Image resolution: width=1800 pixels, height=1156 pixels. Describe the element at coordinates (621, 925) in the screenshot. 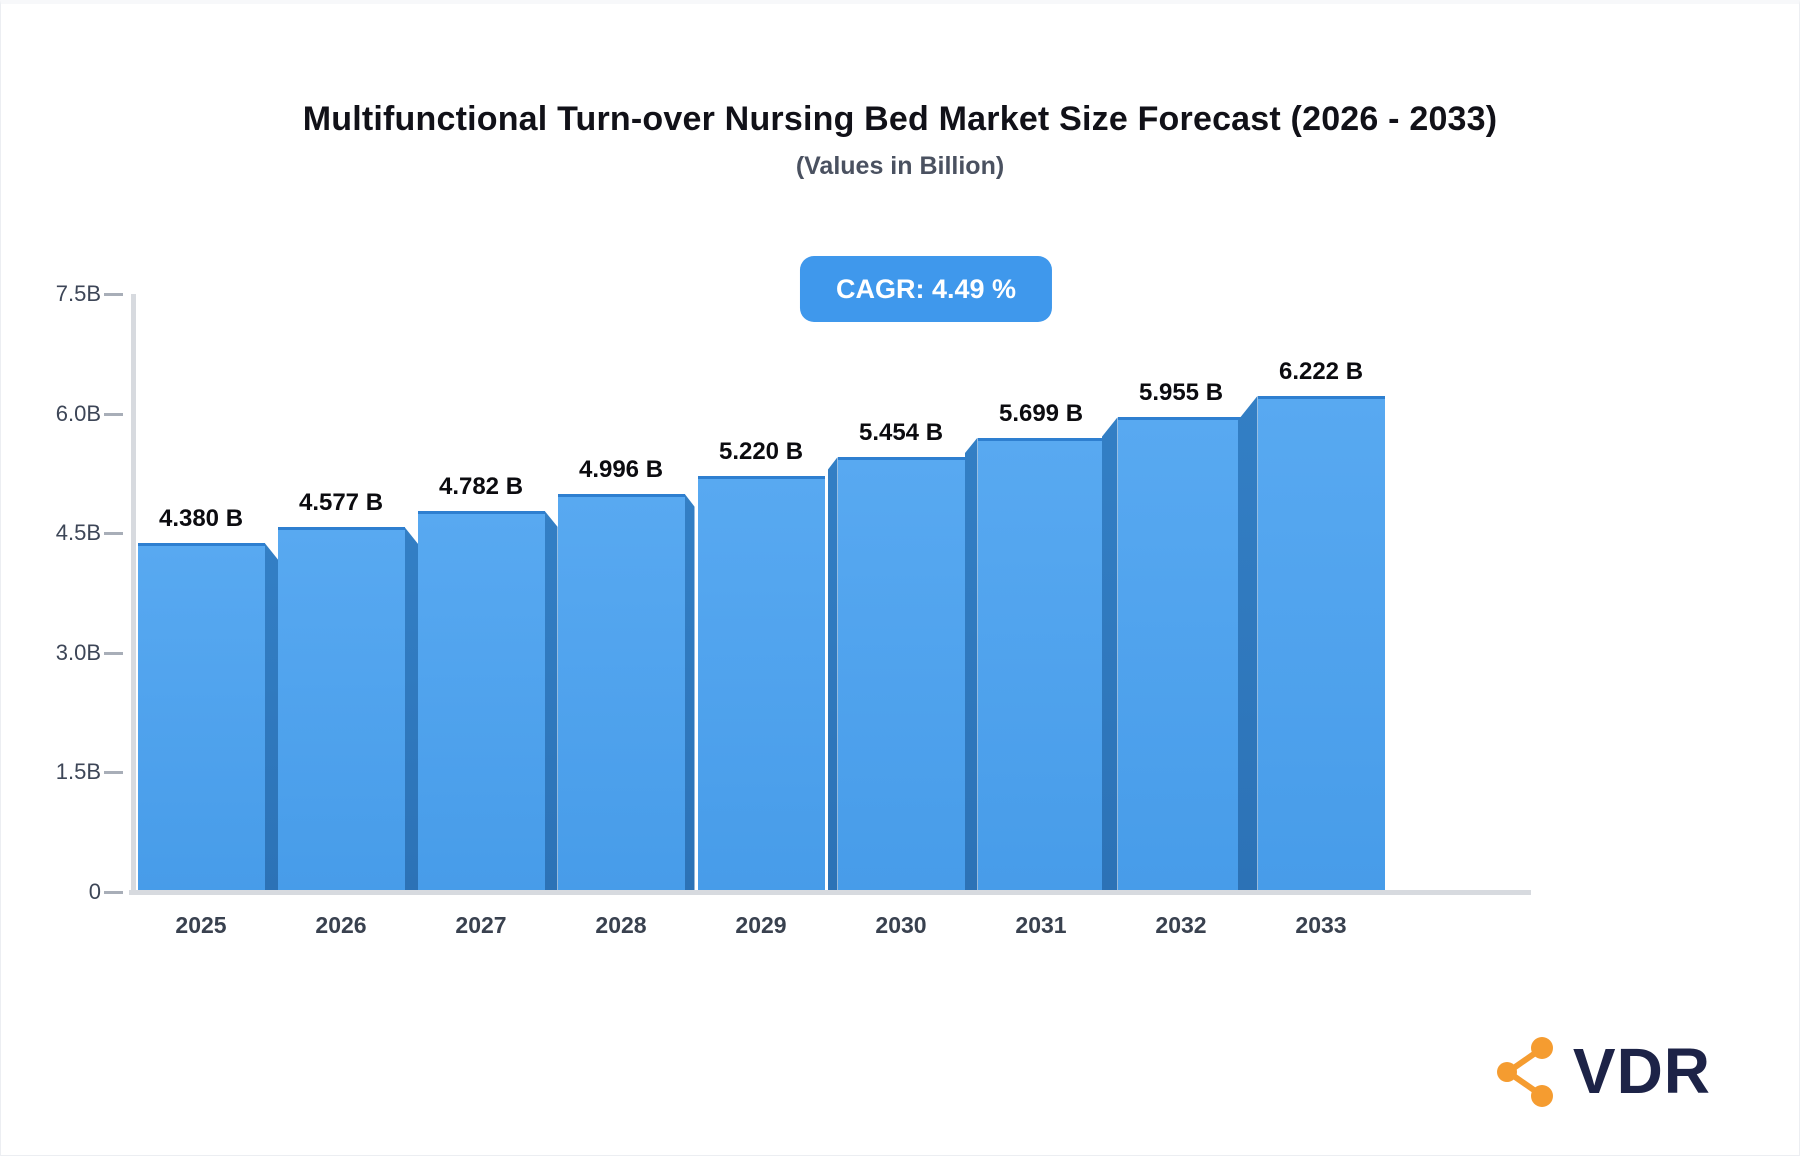

I see `x-axis-label-2028: 2028` at that location.